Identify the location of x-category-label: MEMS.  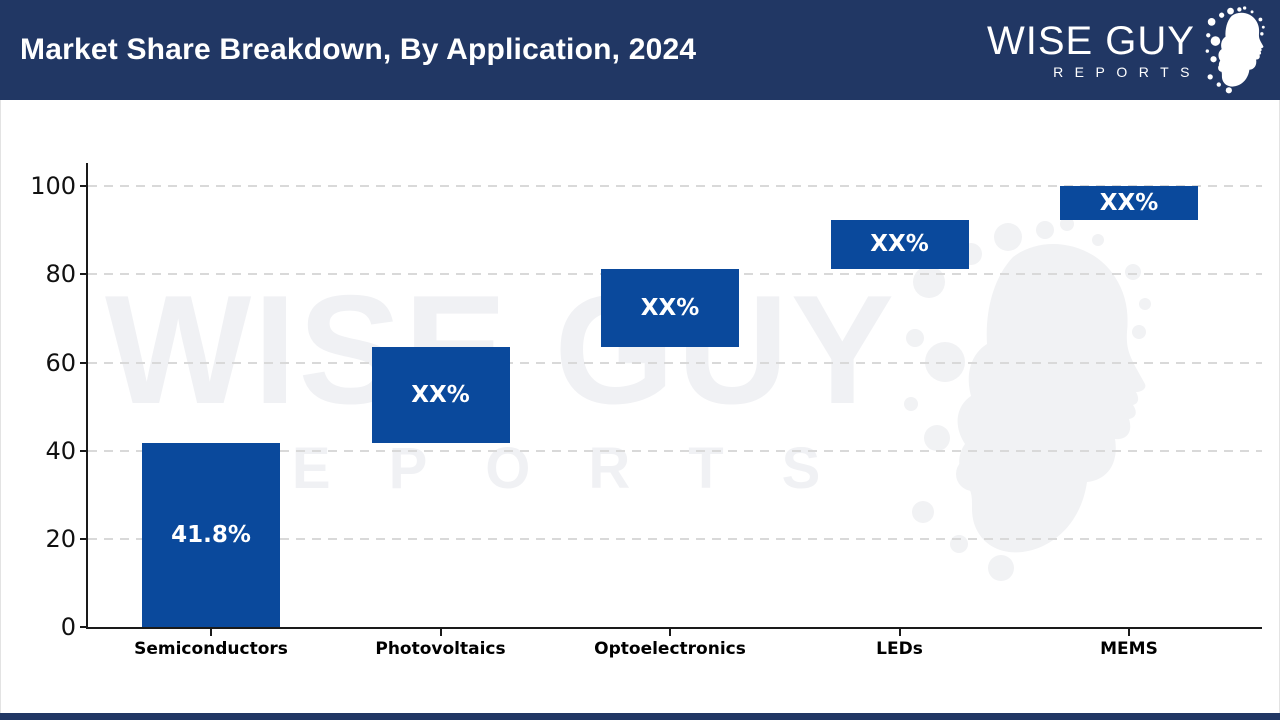
(1129, 649).